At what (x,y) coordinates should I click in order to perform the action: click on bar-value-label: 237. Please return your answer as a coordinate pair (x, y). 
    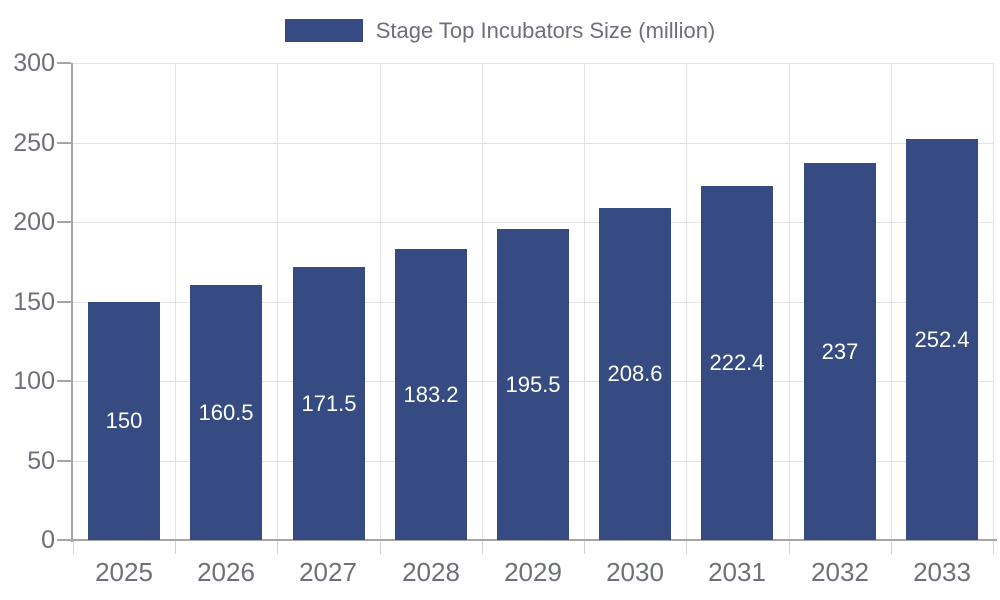
    Looking at the image, I should click on (840, 351).